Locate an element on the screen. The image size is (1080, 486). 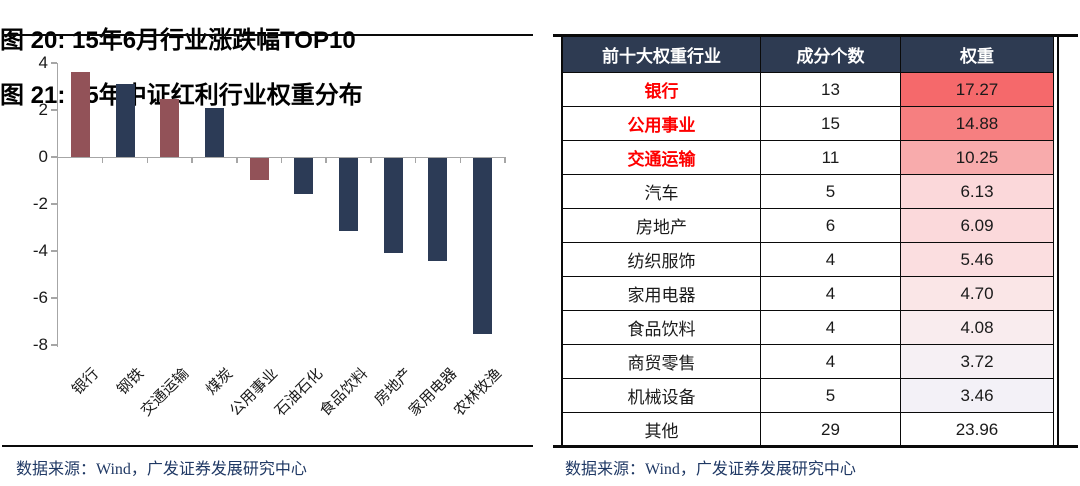
bar-食品饮料 is located at coordinates (349, 194).